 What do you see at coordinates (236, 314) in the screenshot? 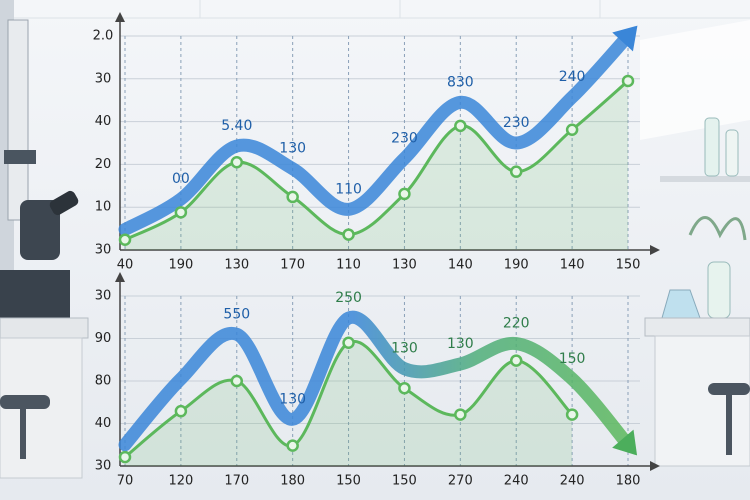
I see `point-label: 550` at bounding box center [236, 314].